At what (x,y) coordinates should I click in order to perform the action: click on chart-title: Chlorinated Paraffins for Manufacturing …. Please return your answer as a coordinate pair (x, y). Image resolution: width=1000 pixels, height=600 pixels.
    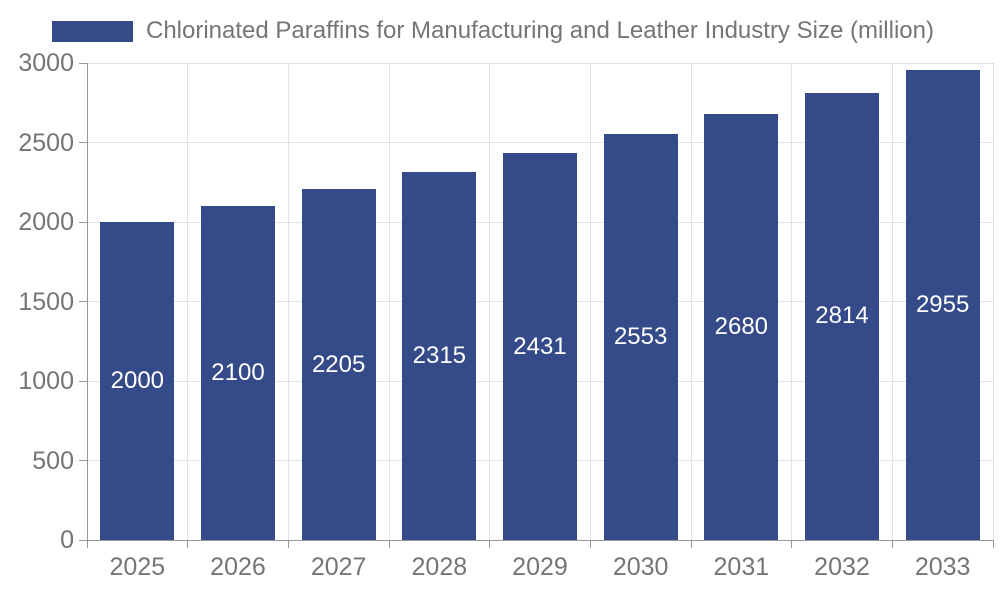
    Looking at the image, I should click on (540, 30).